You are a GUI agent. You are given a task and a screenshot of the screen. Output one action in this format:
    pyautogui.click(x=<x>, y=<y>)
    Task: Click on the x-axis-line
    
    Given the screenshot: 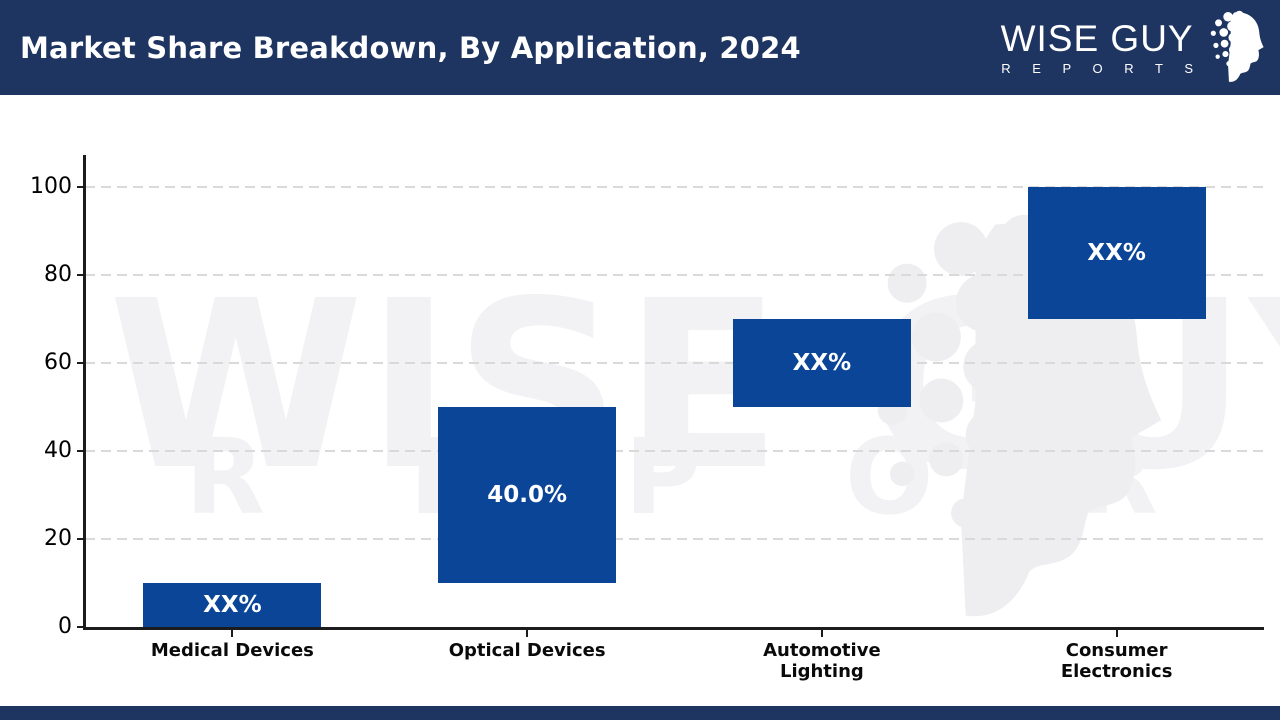 What is the action you would take?
    pyautogui.click(x=673, y=628)
    